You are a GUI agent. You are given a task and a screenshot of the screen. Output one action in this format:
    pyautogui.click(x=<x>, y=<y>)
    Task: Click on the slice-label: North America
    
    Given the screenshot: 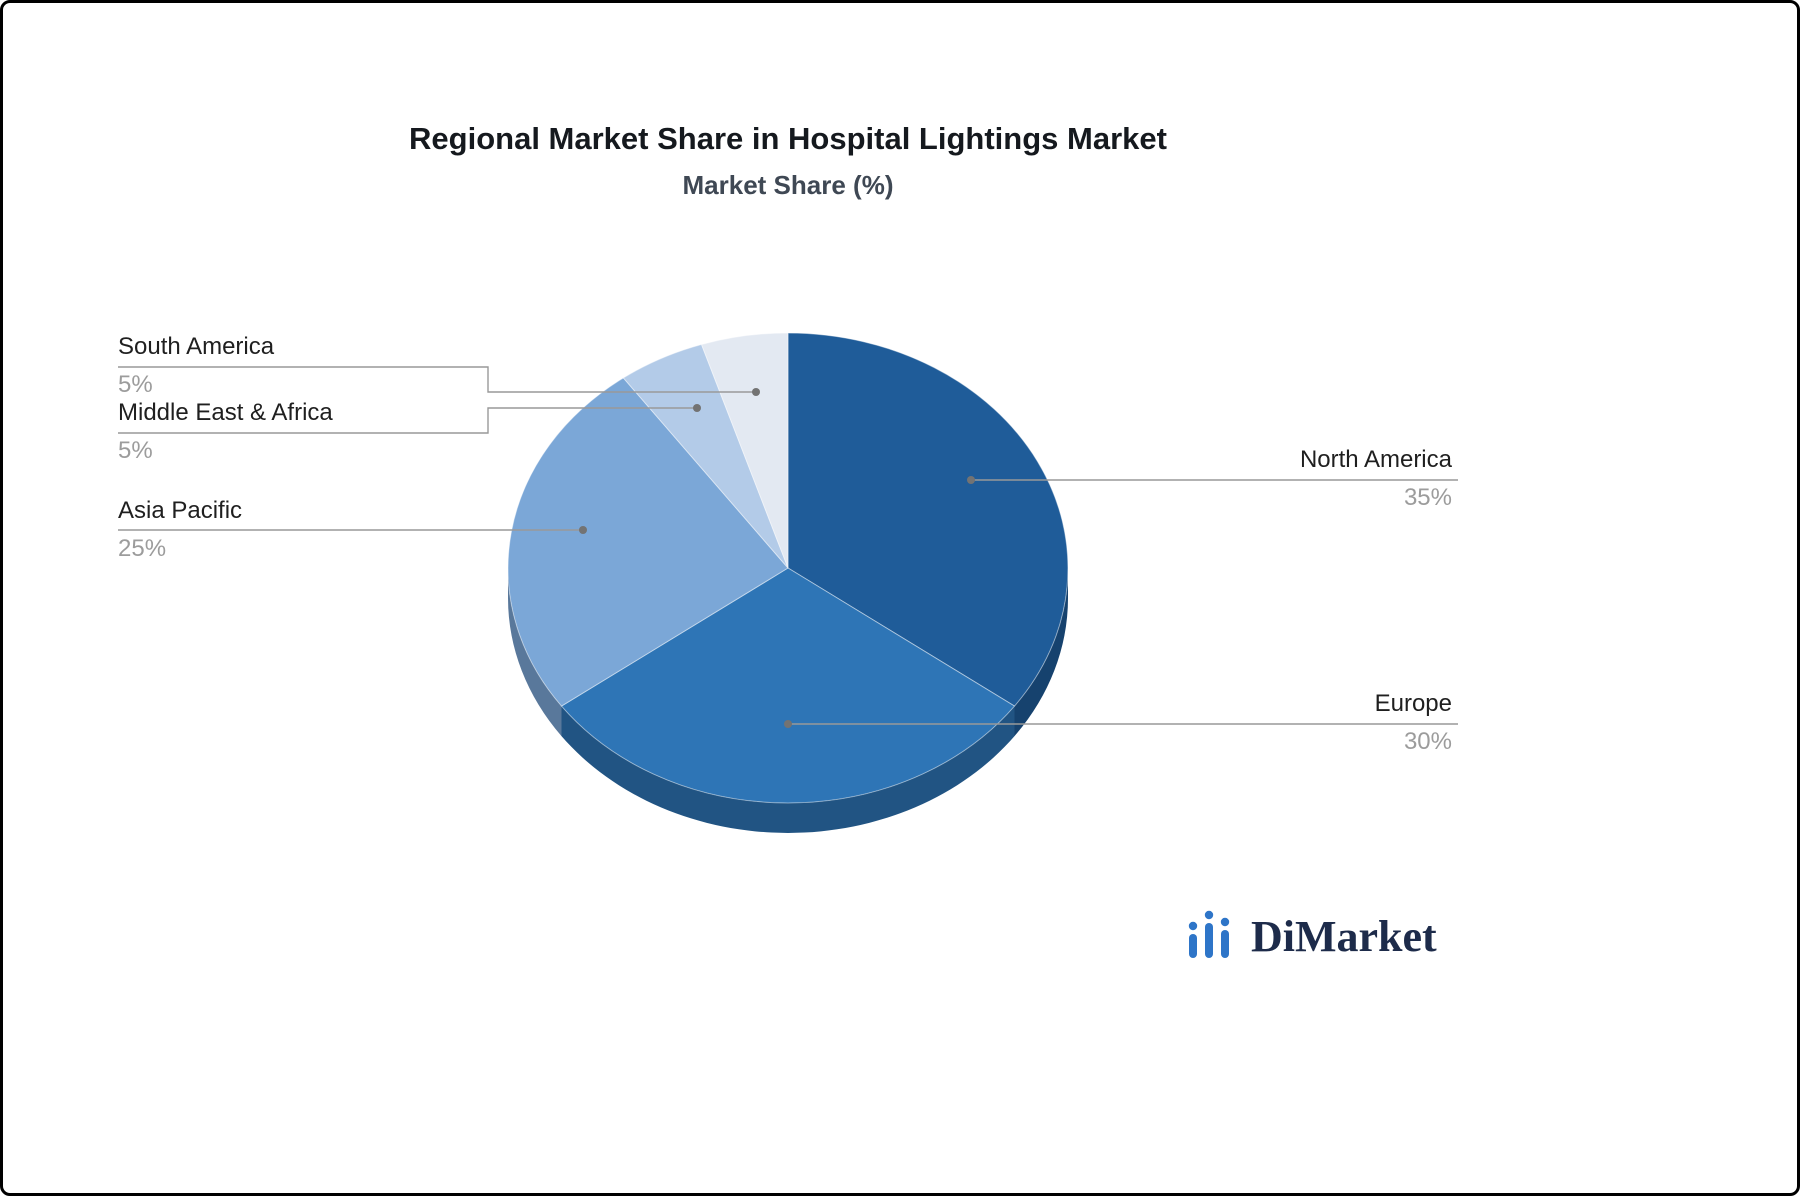 What is the action you would take?
    pyautogui.click(x=1375, y=459)
    